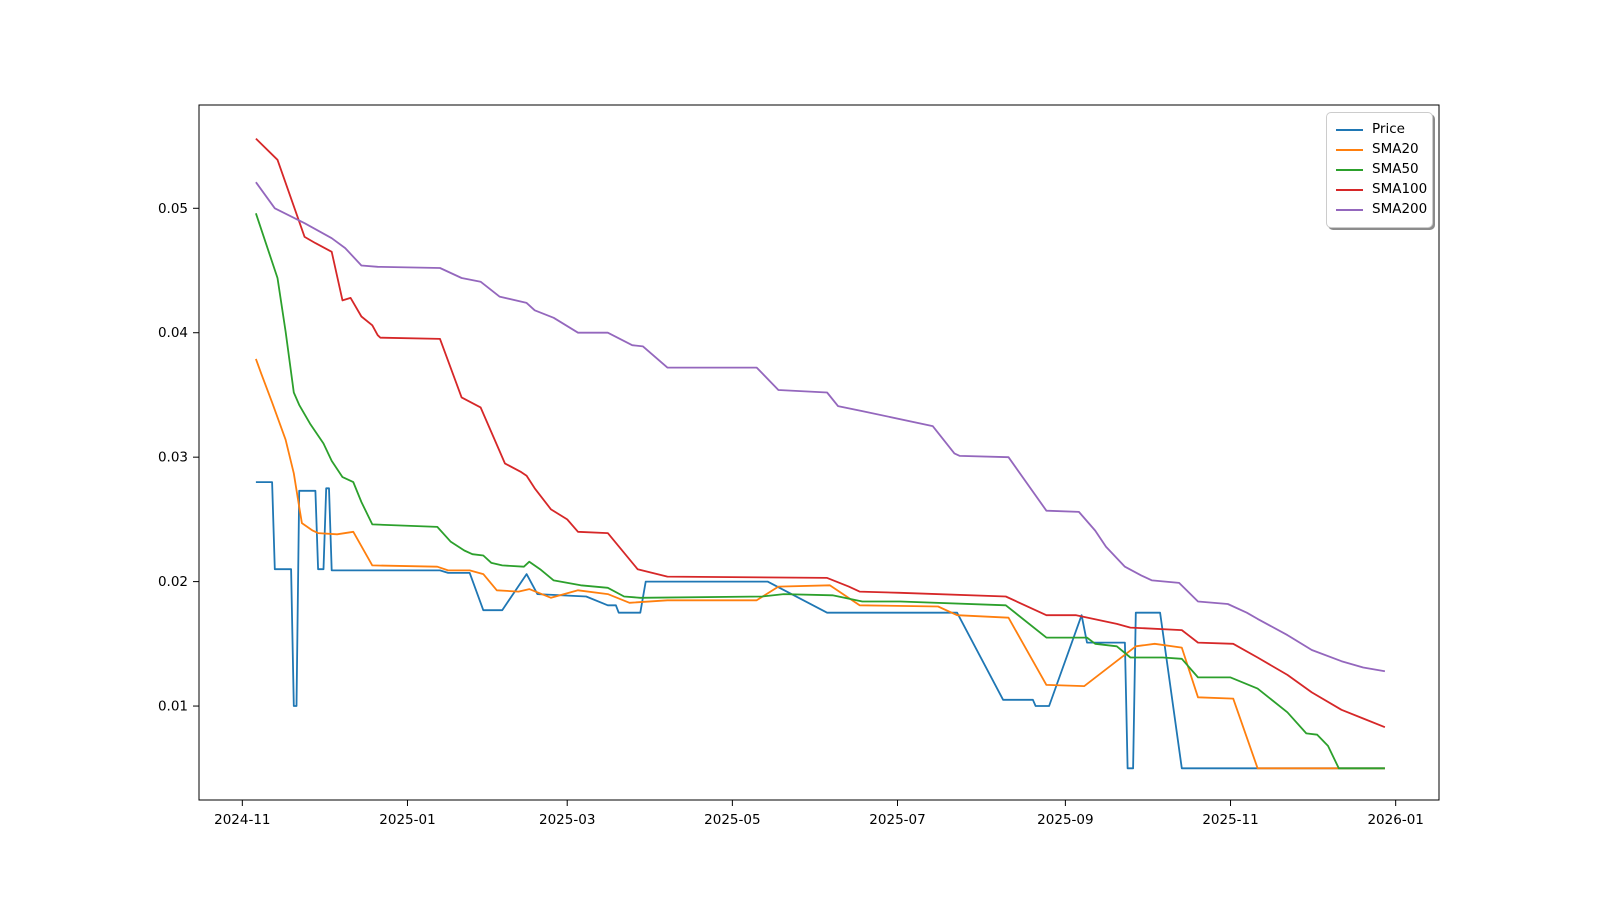 Image resolution: width=1600 pixels, height=900 pixels. What do you see at coordinates (173, 582) in the screenshot?
I see `y-tick-label: 0.02` at bounding box center [173, 582].